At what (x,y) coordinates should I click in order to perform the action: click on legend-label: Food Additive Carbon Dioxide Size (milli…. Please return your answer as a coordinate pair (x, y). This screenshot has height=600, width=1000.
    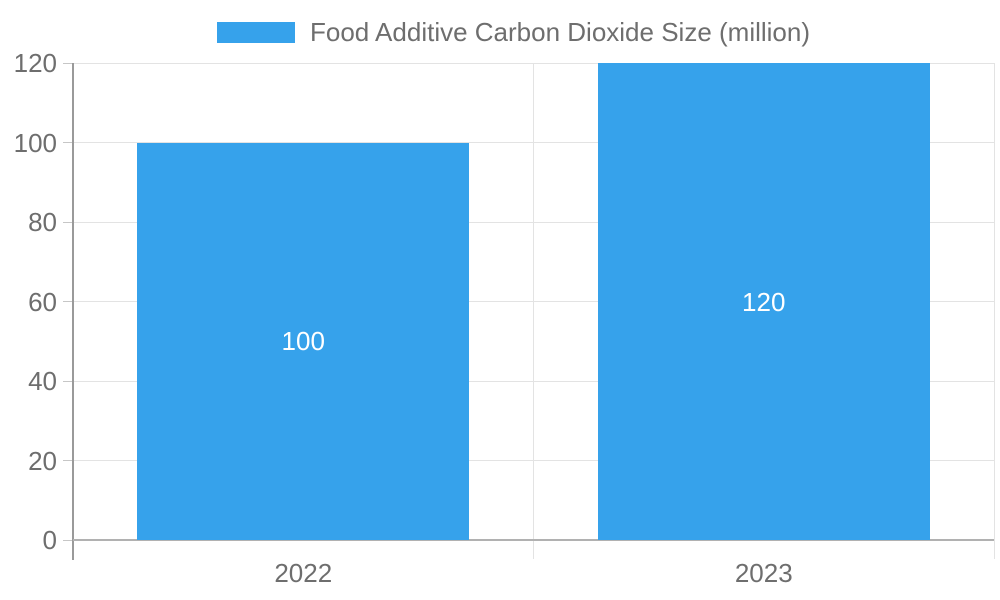
    Looking at the image, I should click on (560, 32).